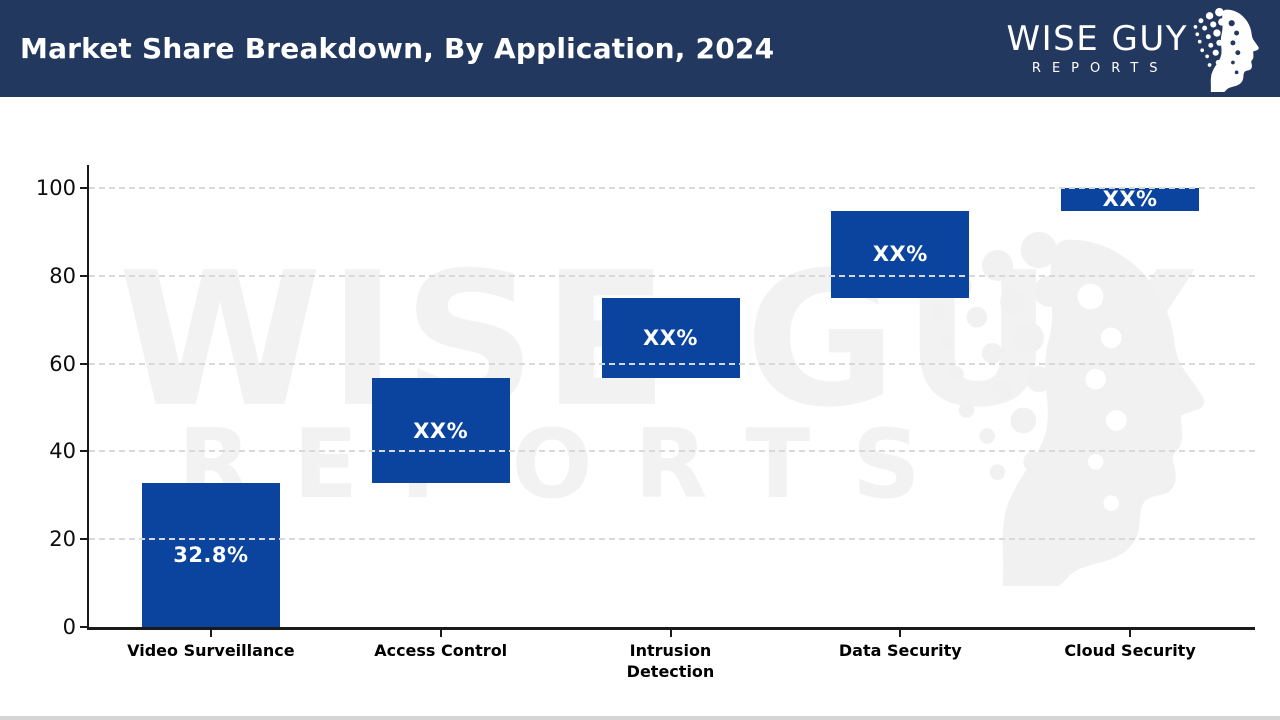 Image resolution: width=1280 pixels, height=720 pixels. I want to click on y-axis-tick-label: 80, so click(62, 275).